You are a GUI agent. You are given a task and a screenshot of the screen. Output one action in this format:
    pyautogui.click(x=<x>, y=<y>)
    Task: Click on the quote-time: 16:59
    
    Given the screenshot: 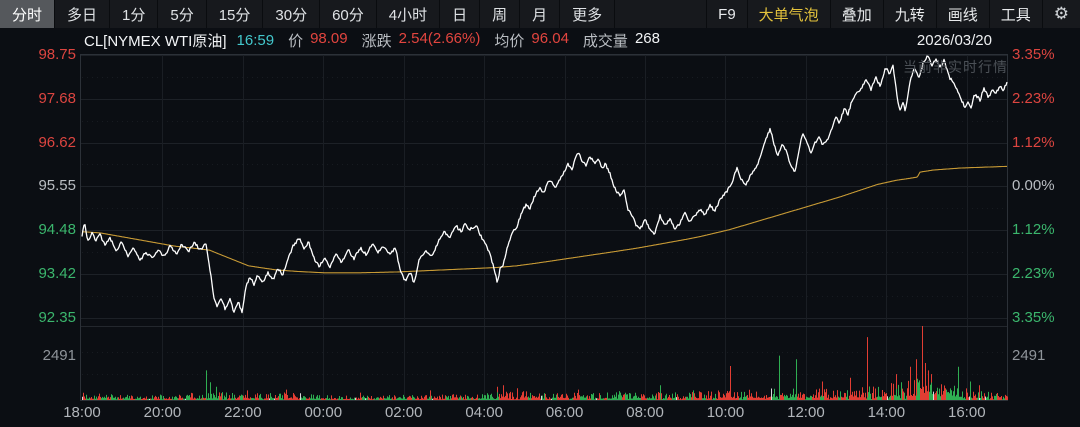 What is the action you would take?
    pyautogui.click(x=255, y=40)
    